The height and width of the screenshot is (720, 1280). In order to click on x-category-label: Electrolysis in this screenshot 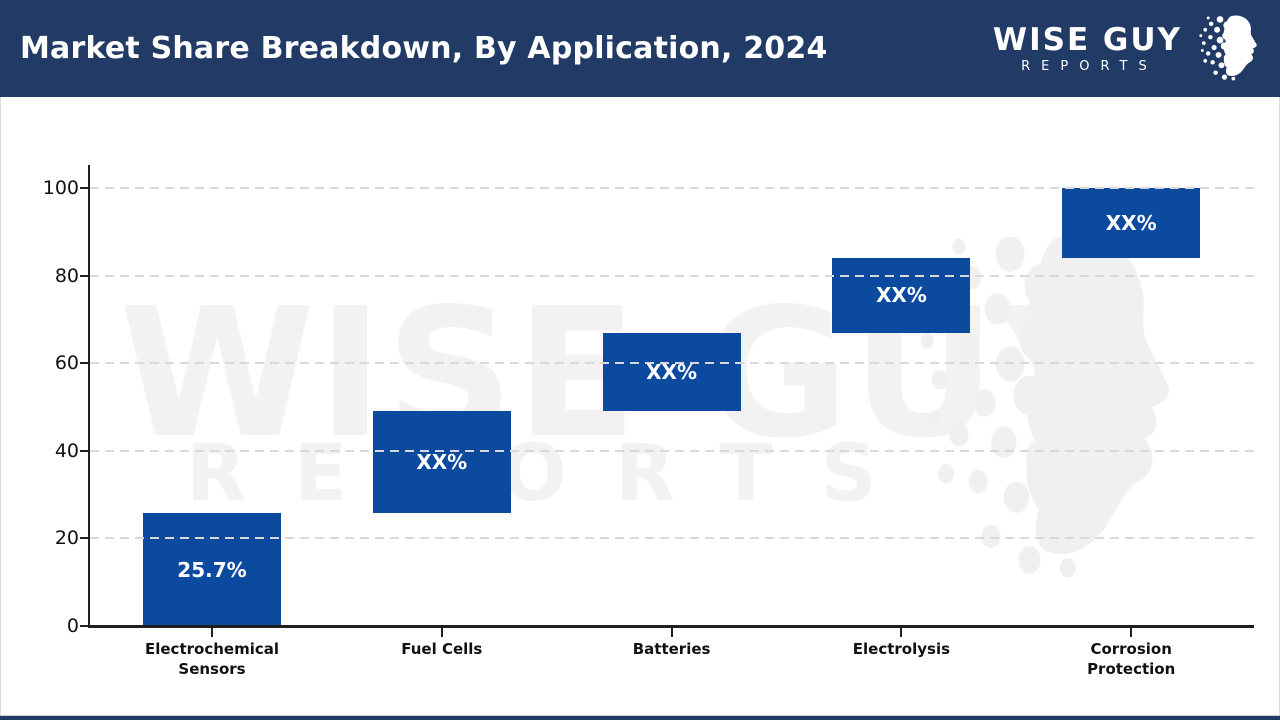, I will do `click(901, 649)`.